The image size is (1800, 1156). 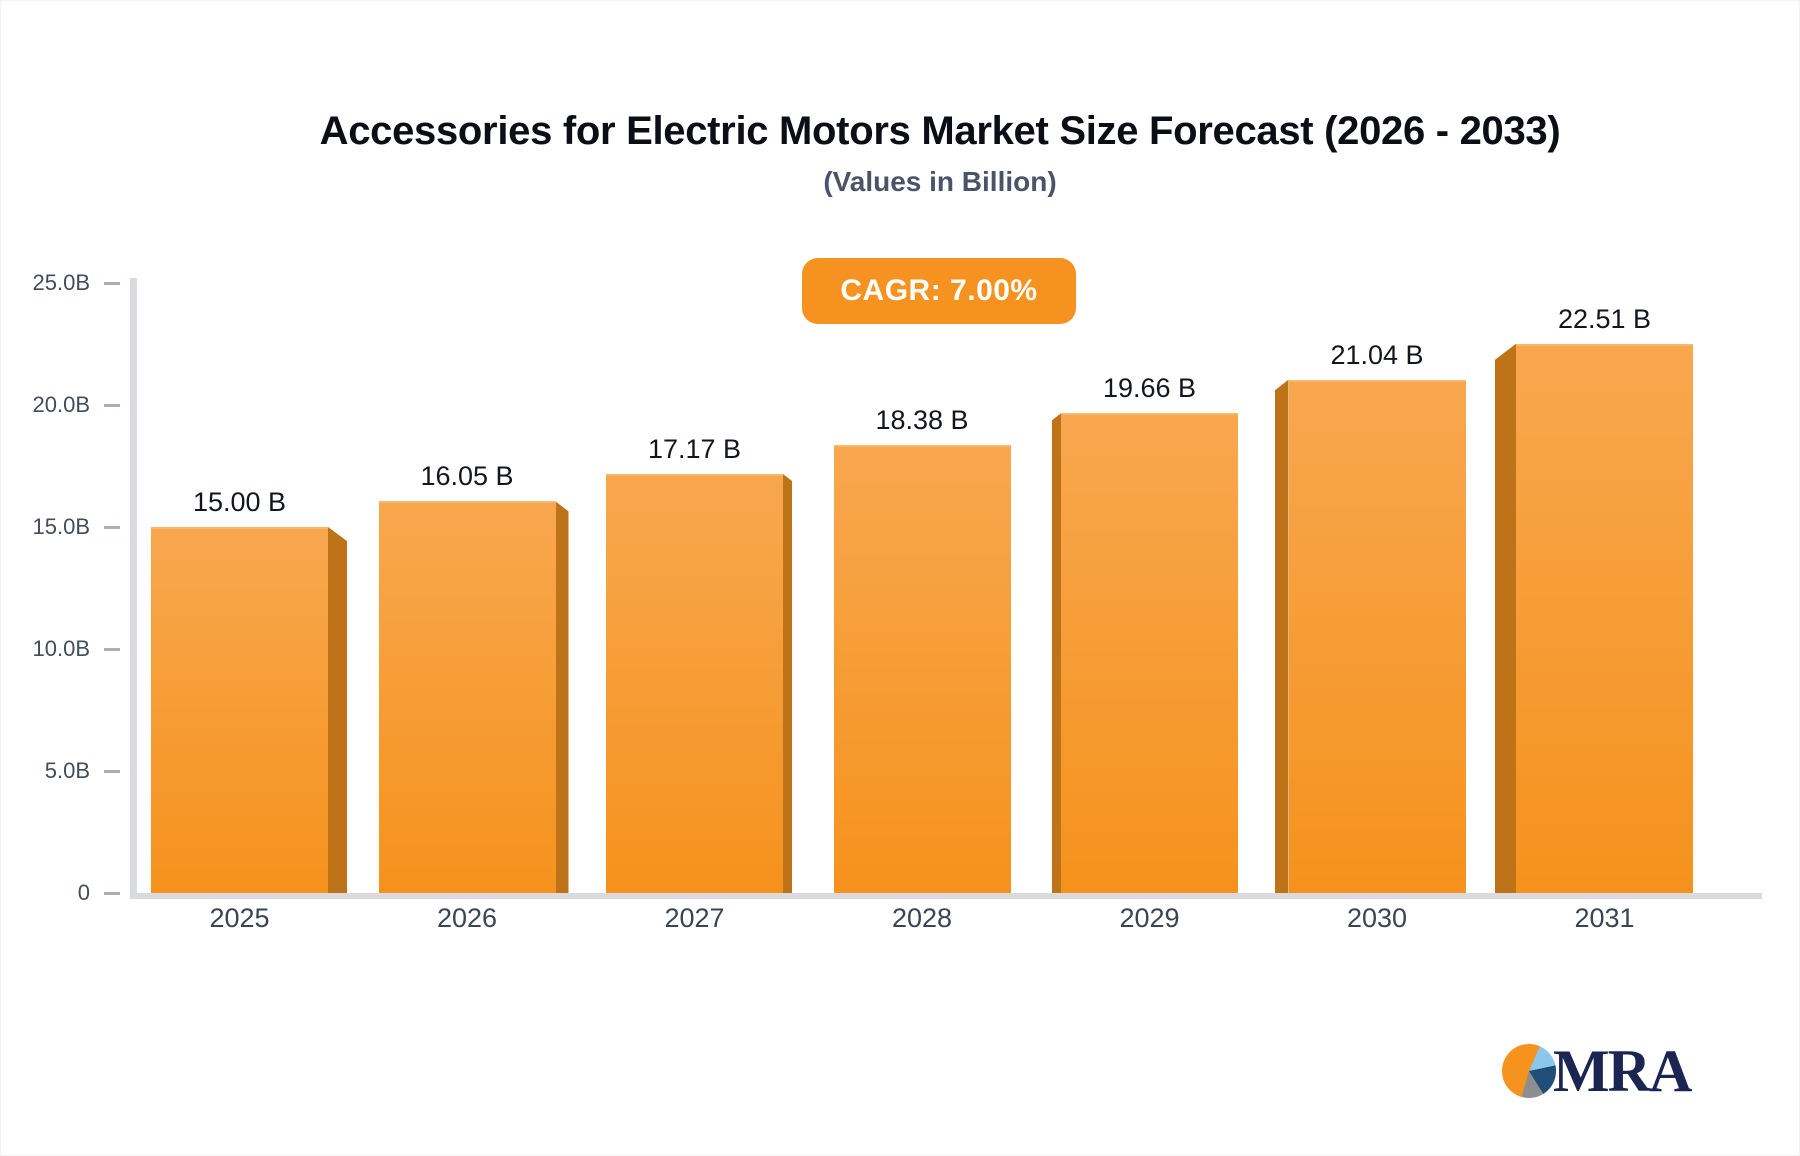 What do you see at coordinates (83, 892) in the screenshot?
I see `y-axis-tick-label: 0` at bounding box center [83, 892].